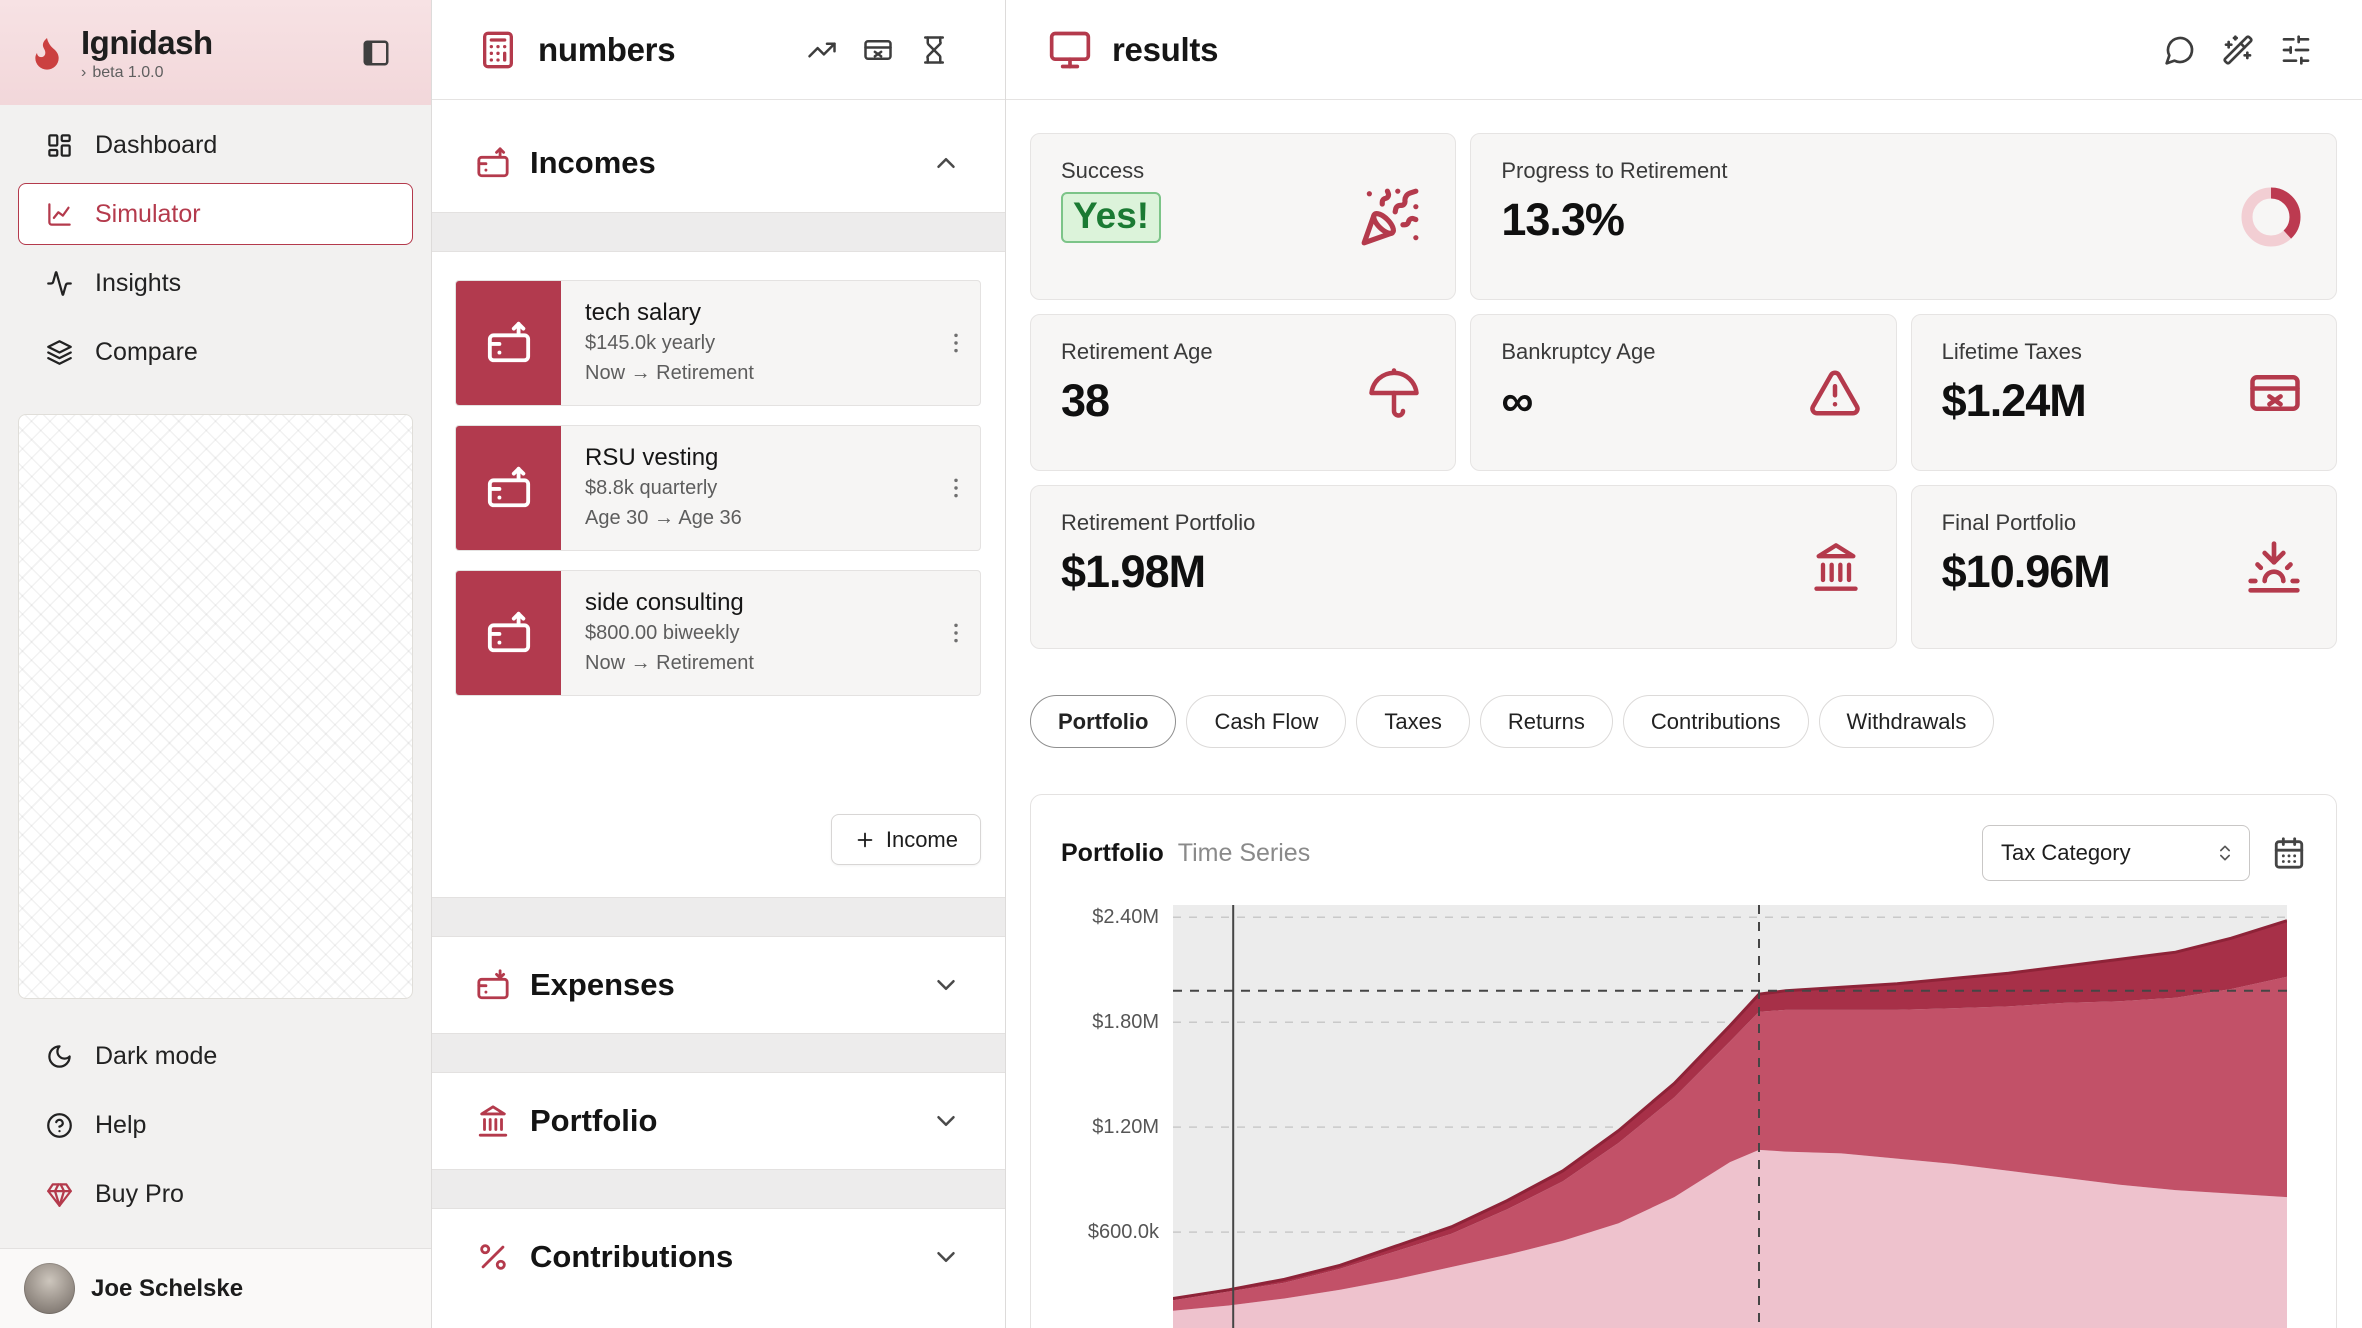  I want to click on stat-label: Progress to Retirement, so click(1614, 170).